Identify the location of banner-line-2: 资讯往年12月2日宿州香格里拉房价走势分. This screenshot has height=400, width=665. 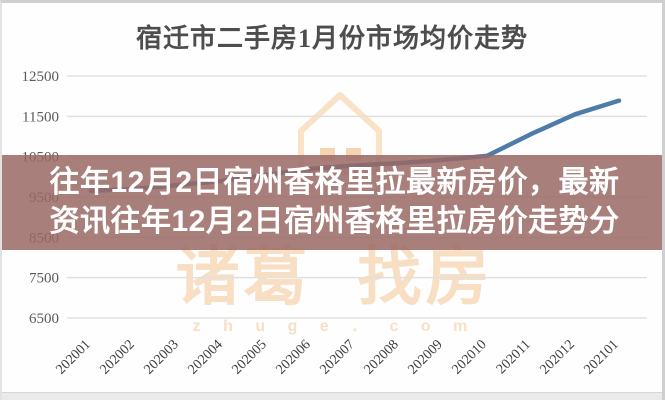
(334, 221).